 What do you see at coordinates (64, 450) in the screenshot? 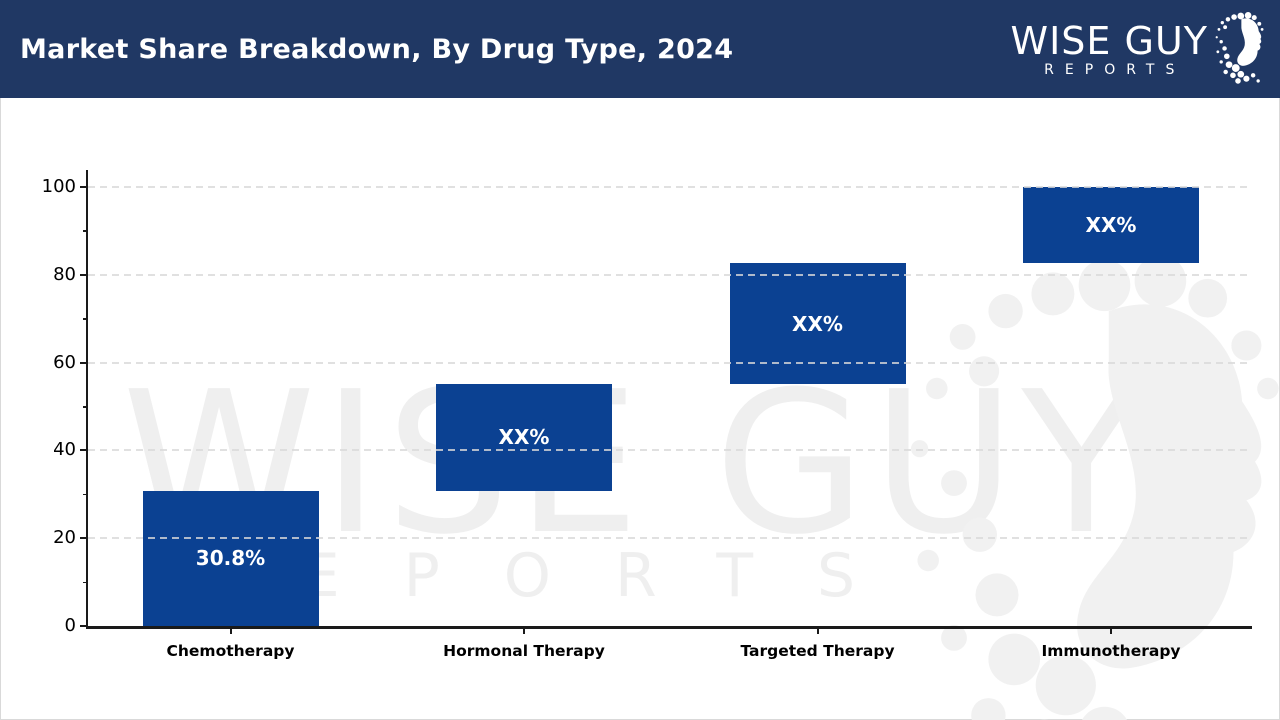
I see `y-tick-label: 40` at bounding box center [64, 450].